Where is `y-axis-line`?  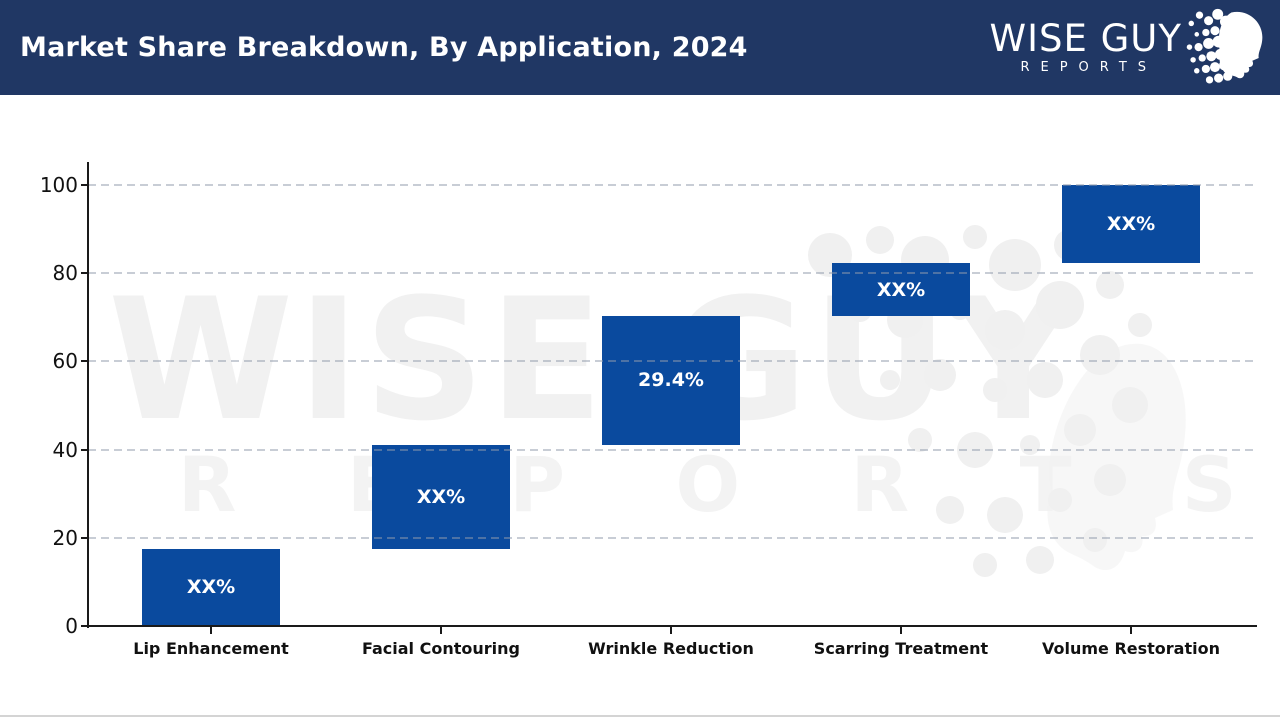
y-axis-line is located at coordinates (88, 395).